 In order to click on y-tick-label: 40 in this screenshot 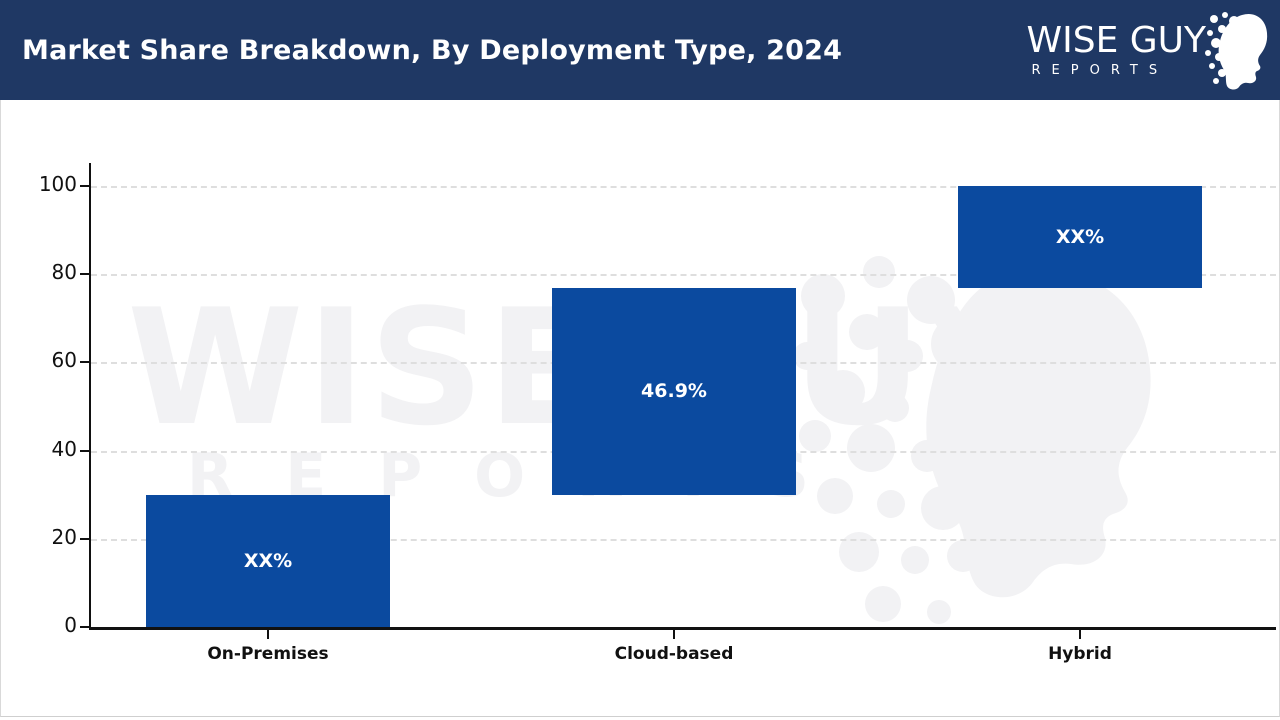, I will do `click(64, 448)`.